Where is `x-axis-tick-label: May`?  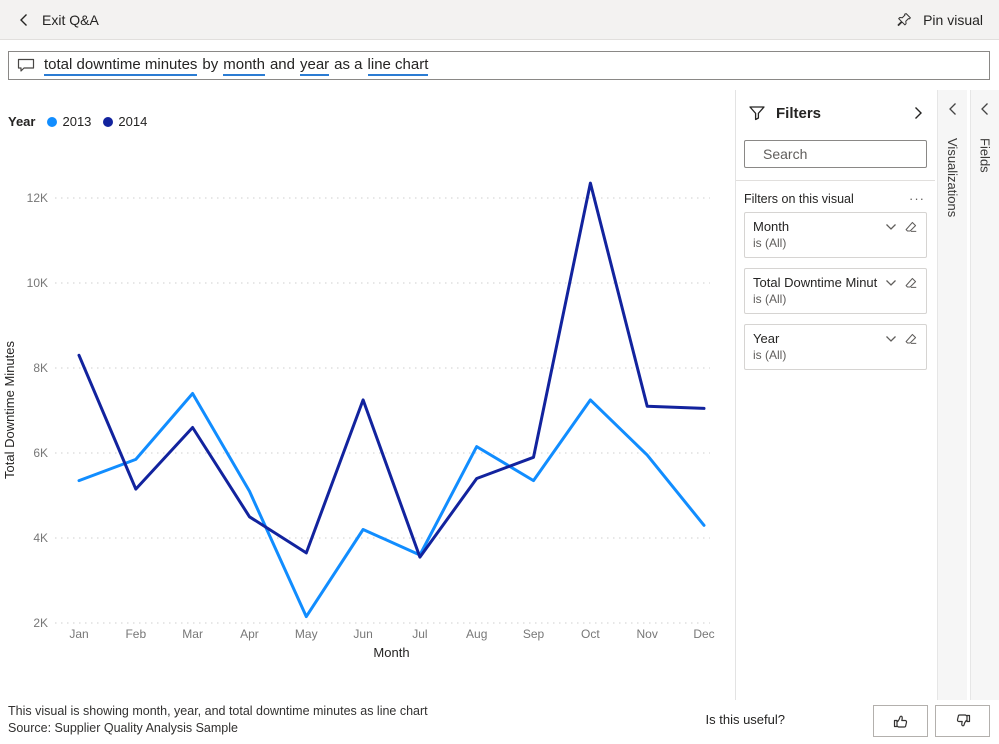
x-axis-tick-label: May is located at coordinates (306, 634).